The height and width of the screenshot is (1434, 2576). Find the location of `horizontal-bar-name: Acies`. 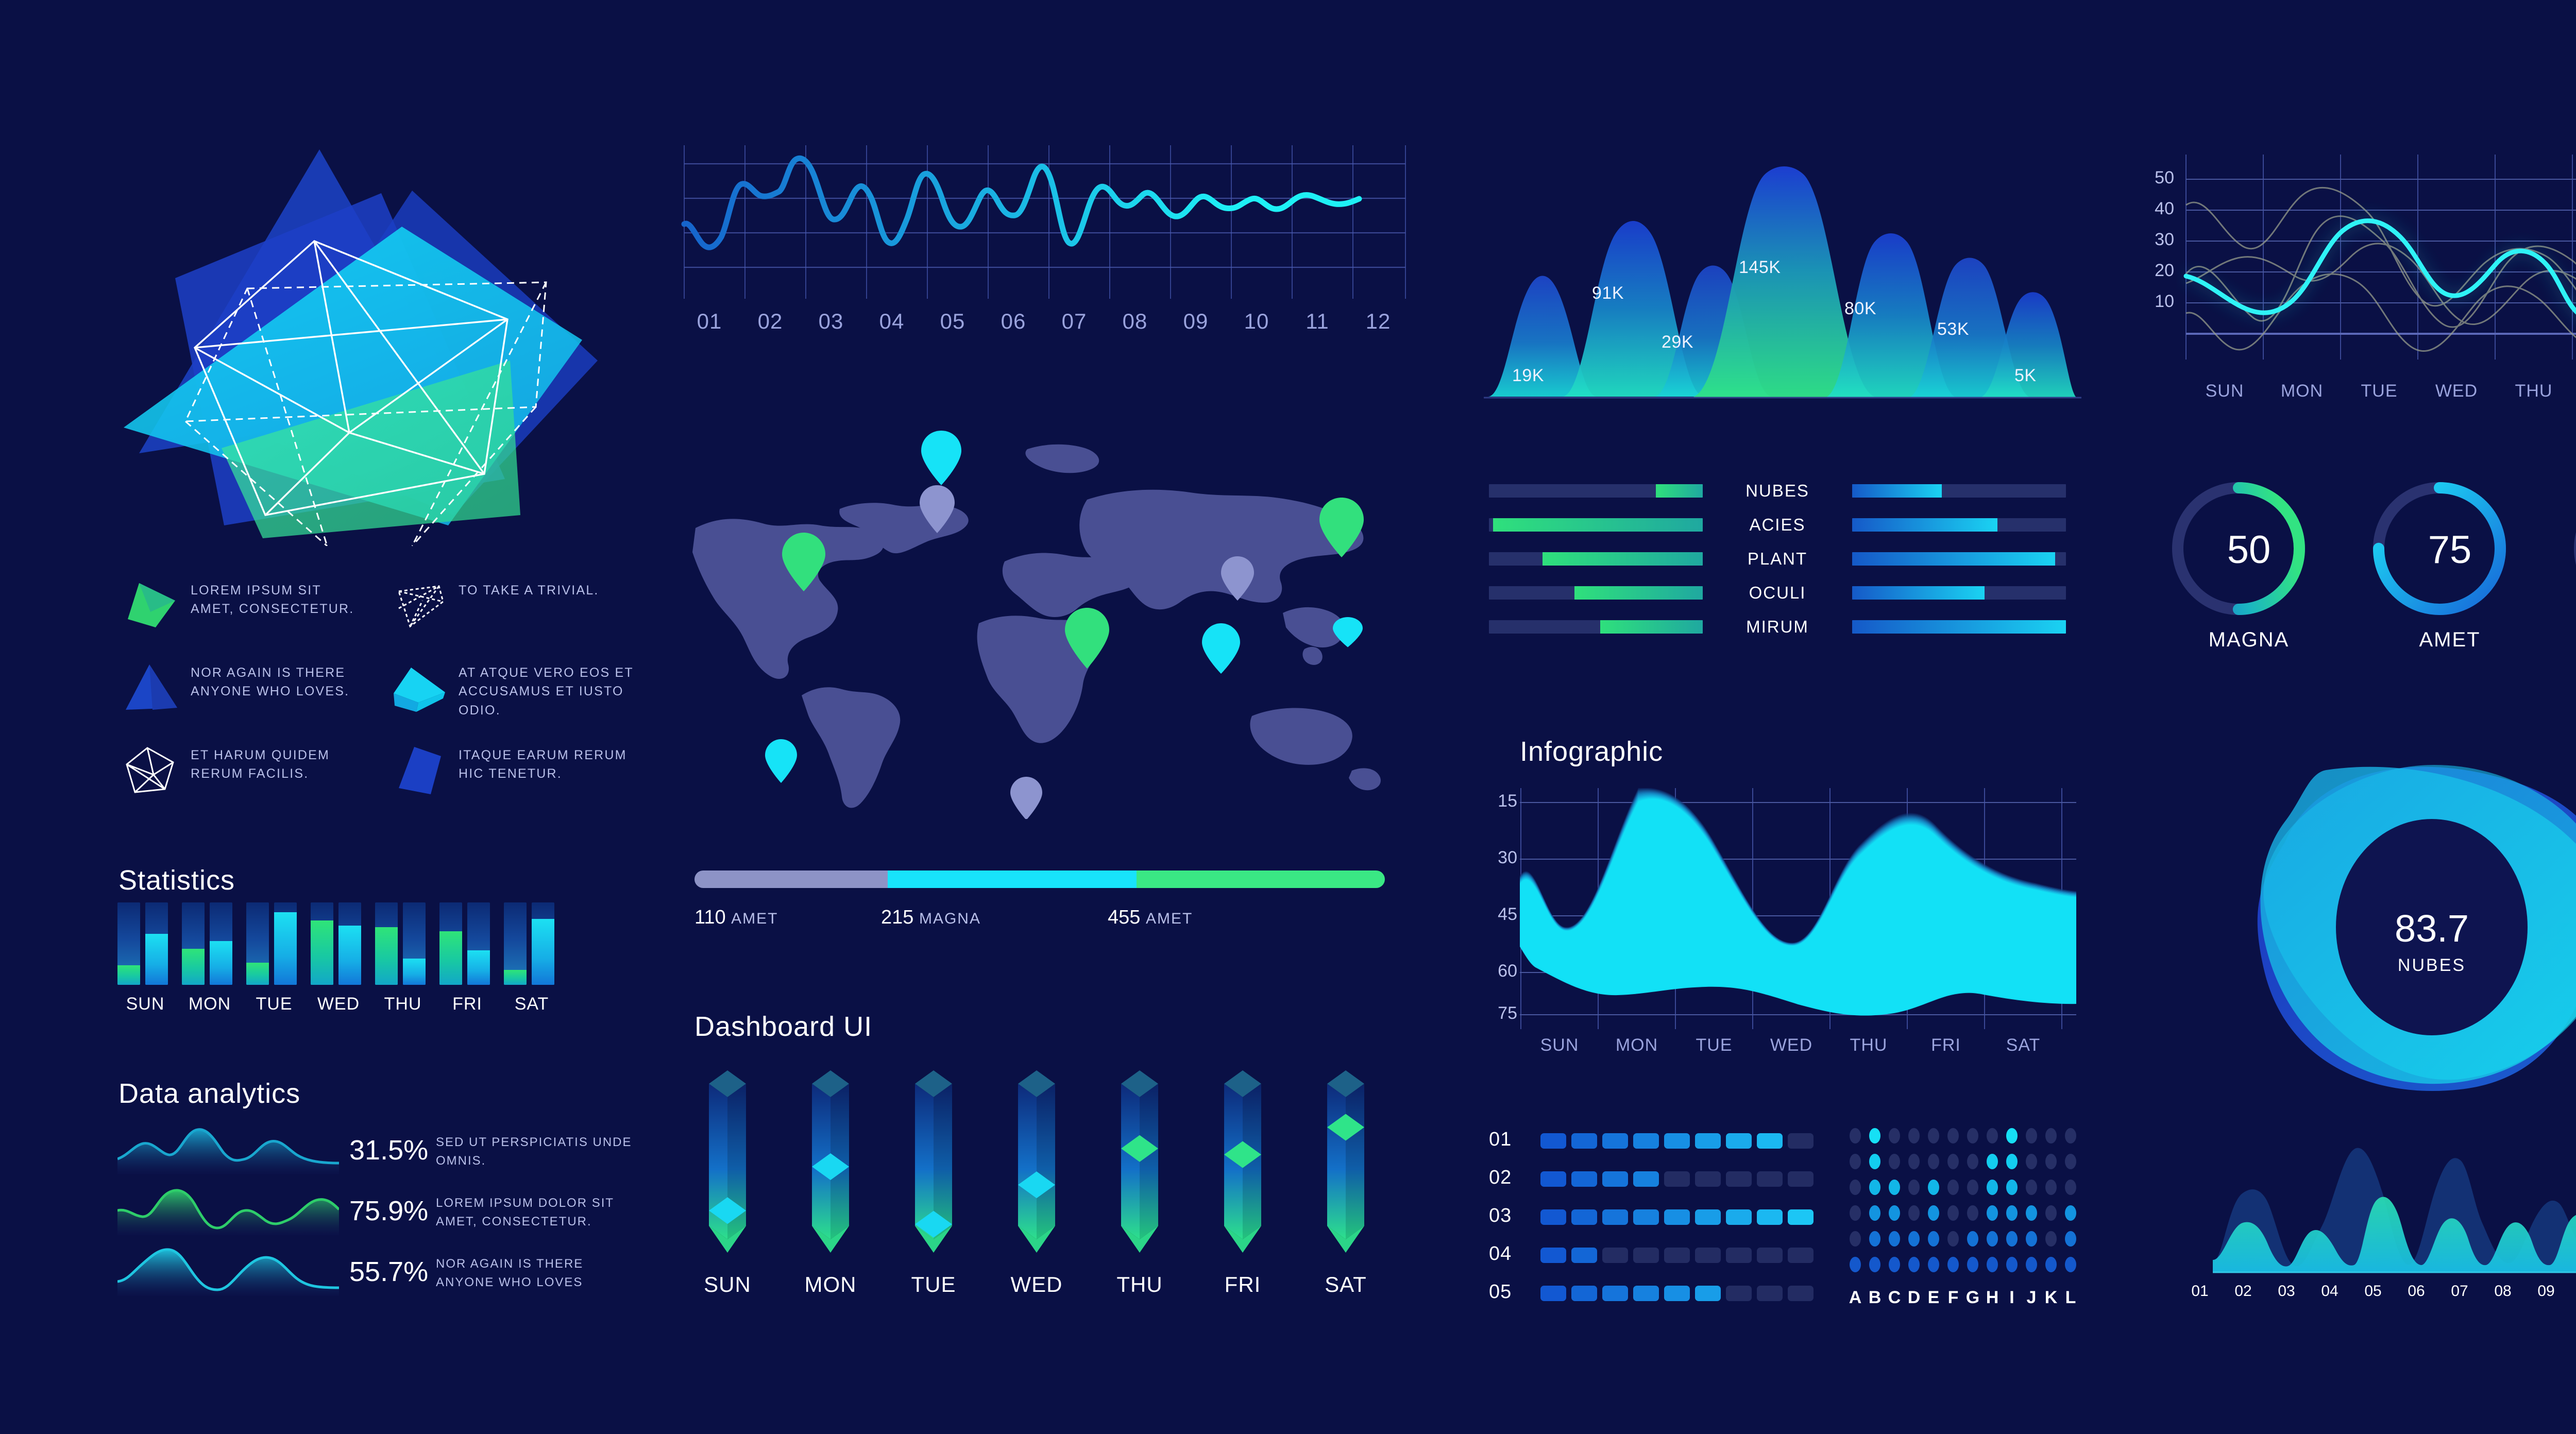

horizontal-bar-name: Acies is located at coordinates (1777, 524).